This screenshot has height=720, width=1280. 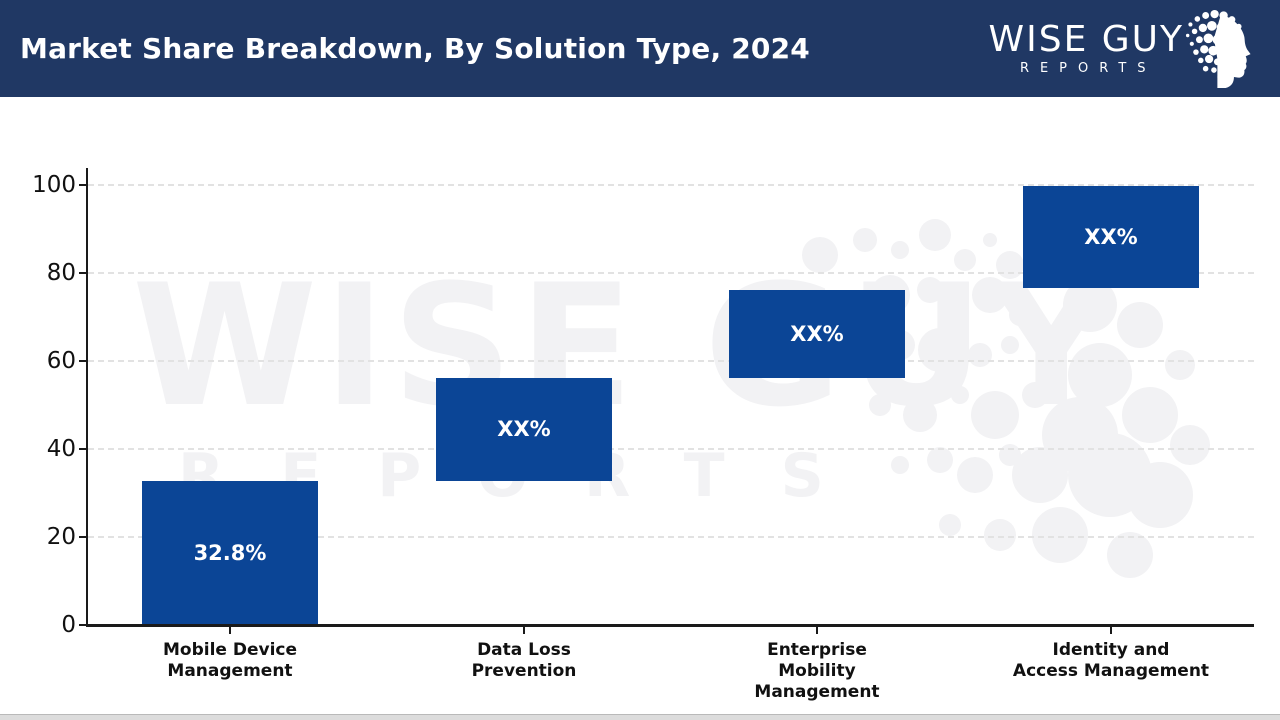 What do you see at coordinates (1086, 39) in the screenshot?
I see `logo-wordmark: WISE GUY` at bounding box center [1086, 39].